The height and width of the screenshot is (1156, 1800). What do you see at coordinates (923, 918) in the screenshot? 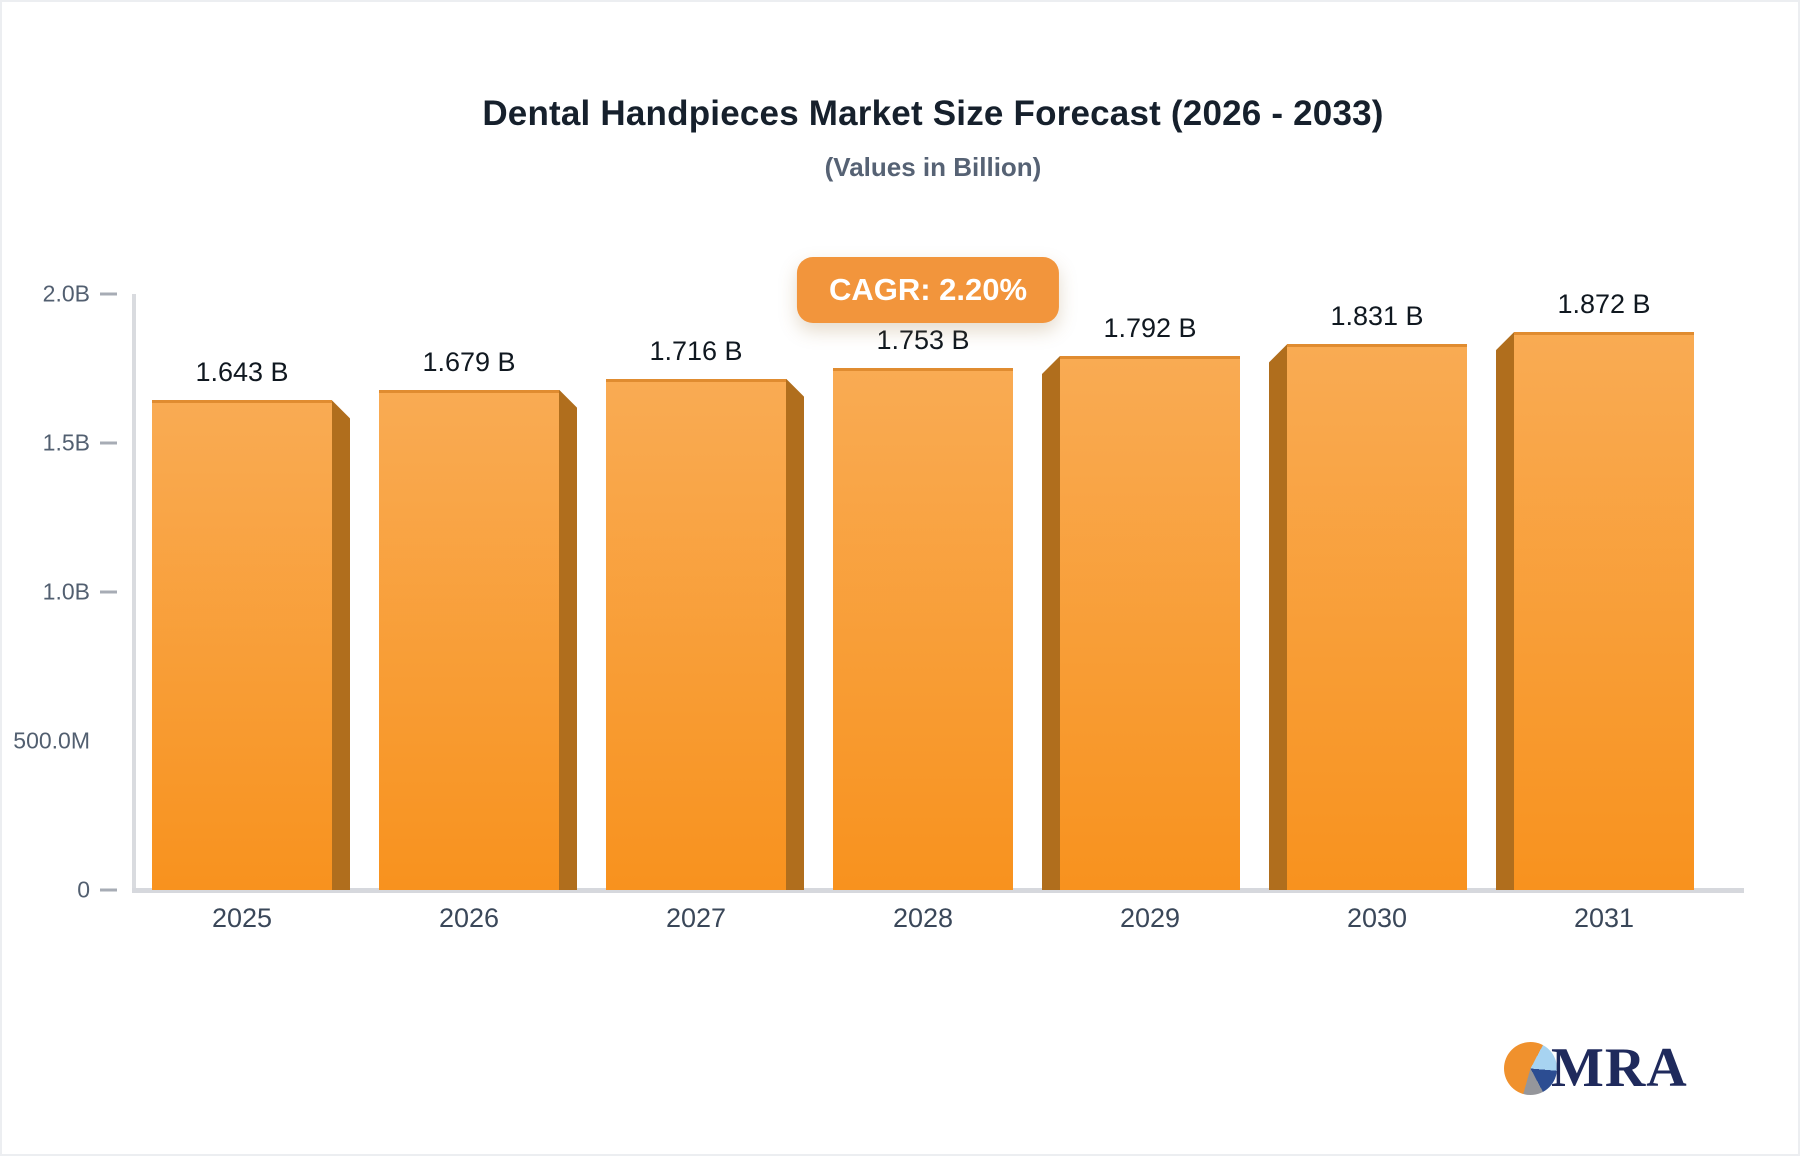
I see `x-axis-label: 2028` at bounding box center [923, 918].